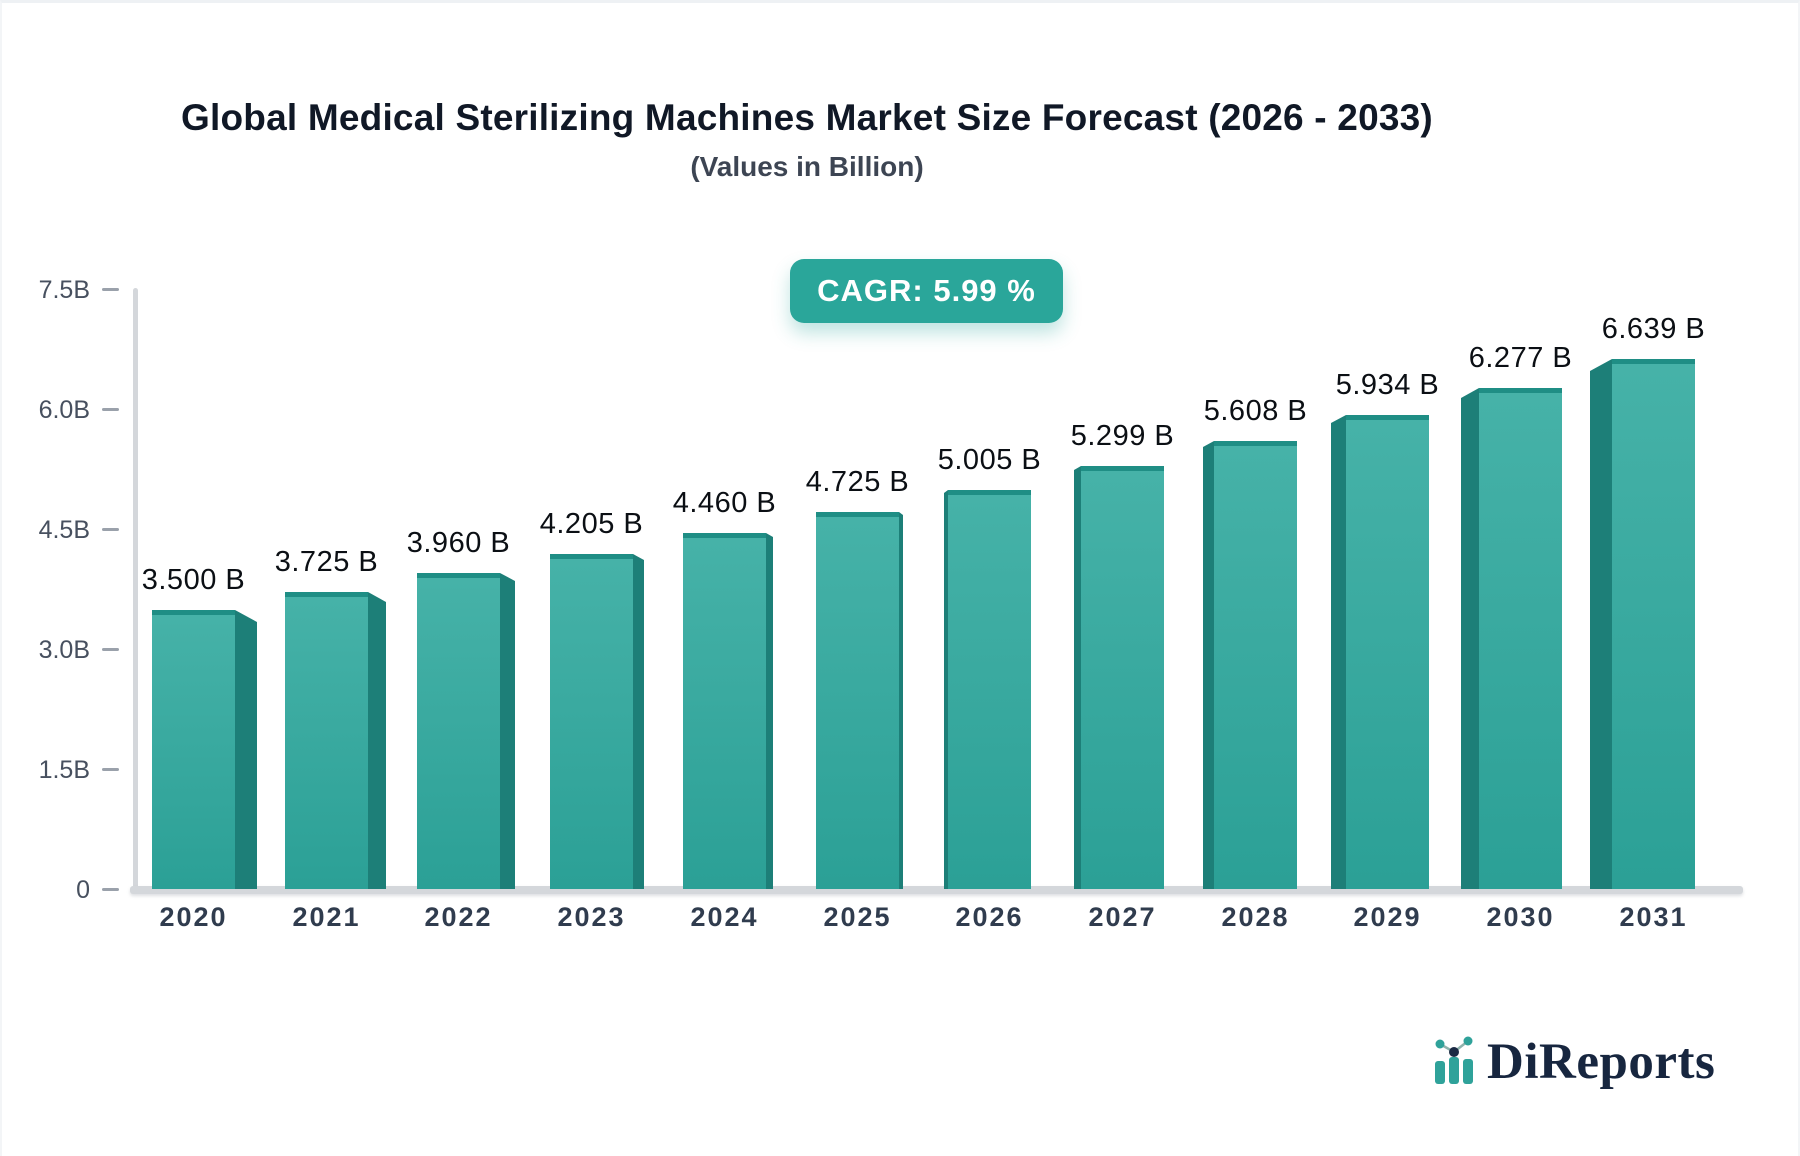  What do you see at coordinates (857, 917) in the screenshot?
I see `x-tick-label-2025: 2025` at bounding box center [857, 917].